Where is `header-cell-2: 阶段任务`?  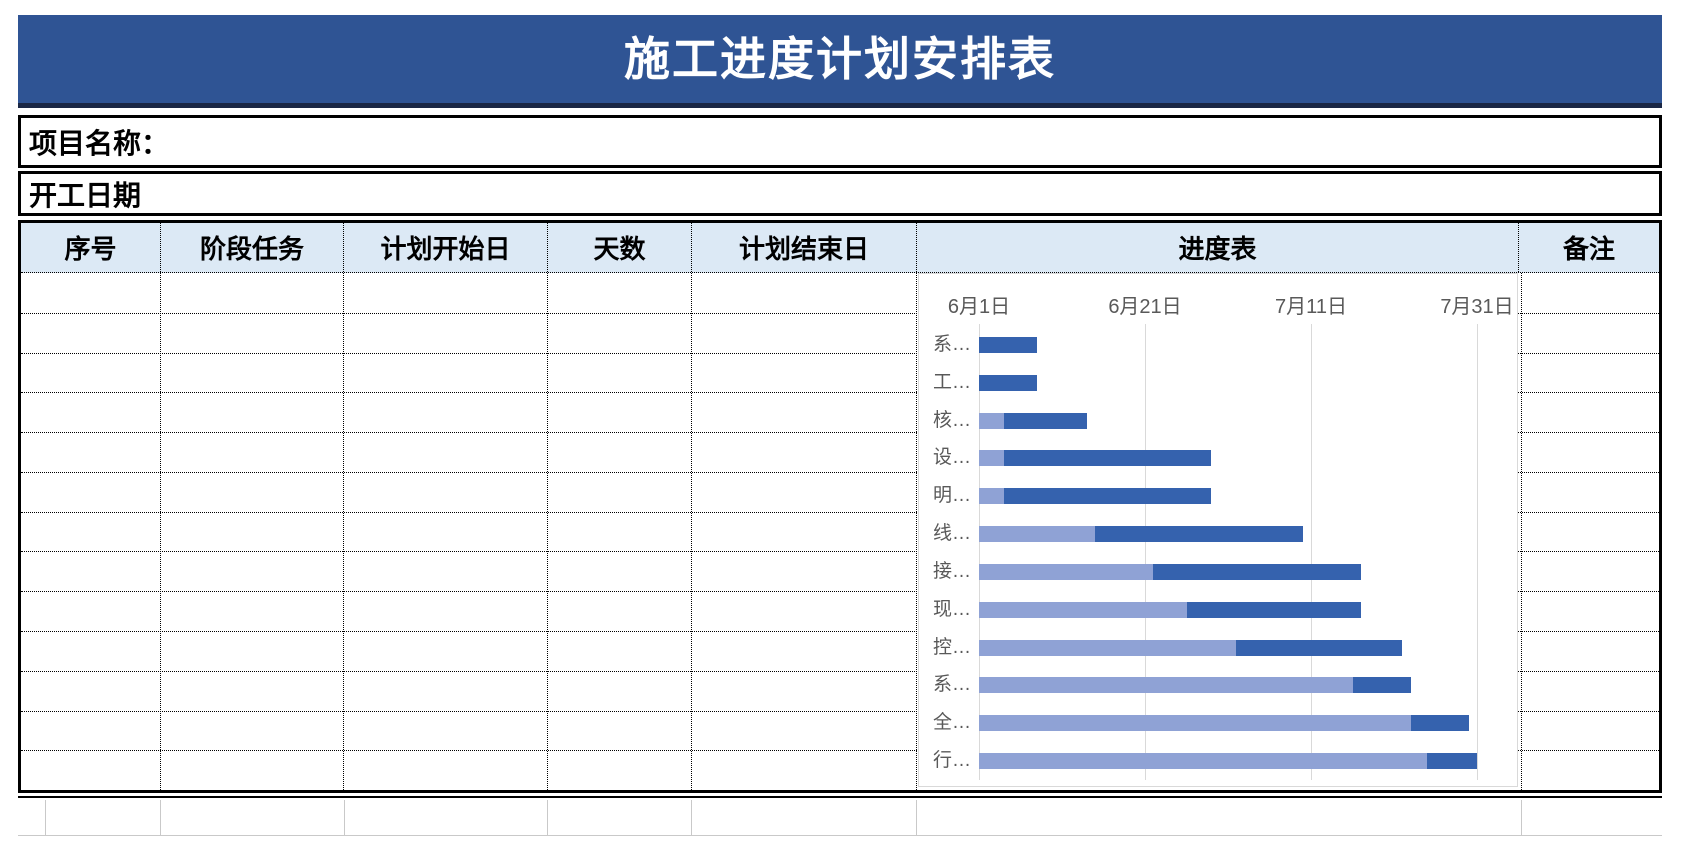 header-cell-2: 阶段任务 is located at coordinates (251, 247).